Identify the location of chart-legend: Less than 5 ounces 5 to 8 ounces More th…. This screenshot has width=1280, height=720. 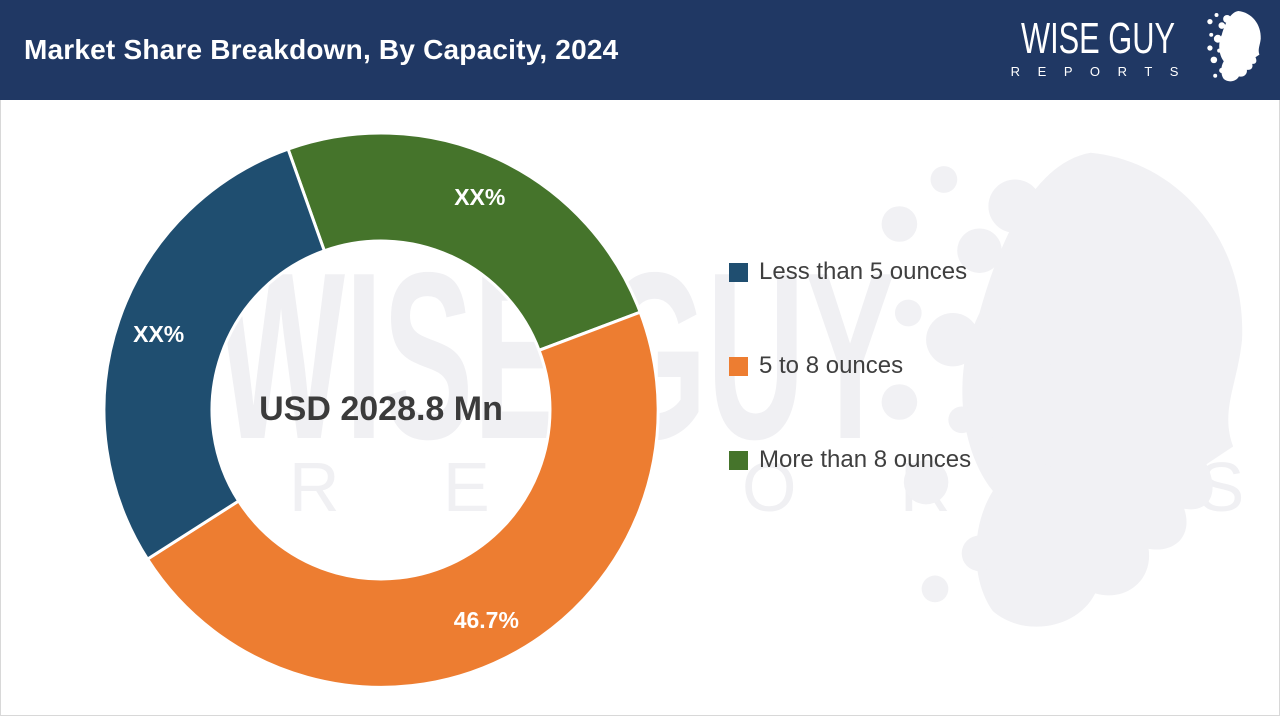
(850, 399).